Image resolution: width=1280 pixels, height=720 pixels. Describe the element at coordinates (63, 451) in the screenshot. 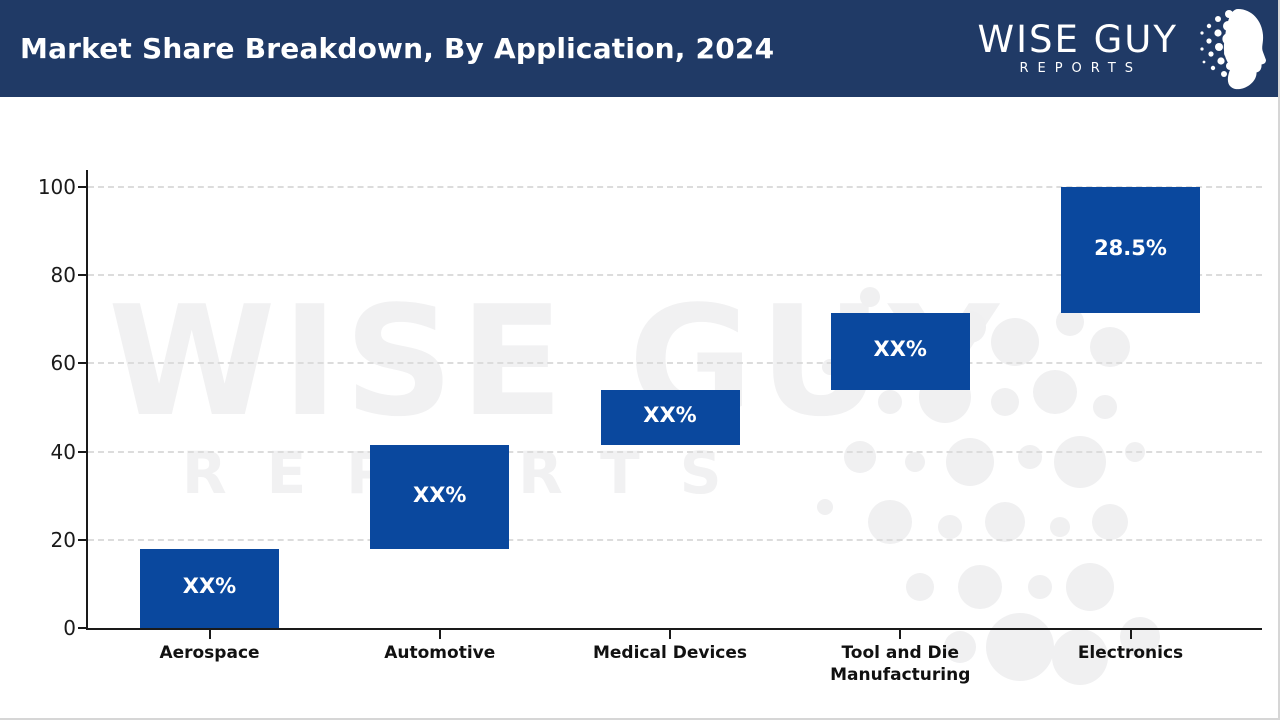

I see `y-tick-label-40: 40` at that location.